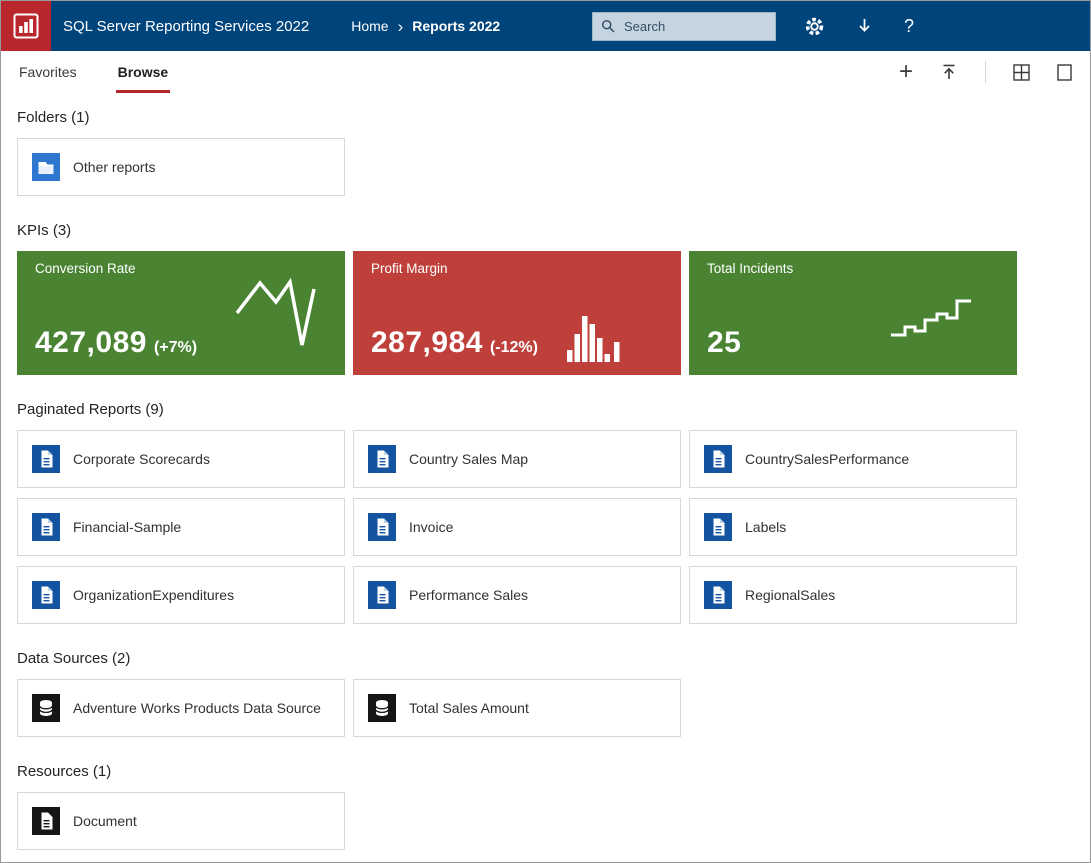 The image size is (1091, 863). Describe the element at coordinates (53, 117) in the screenshot. I see `section-heading-folders: Folders (1)` at that location.